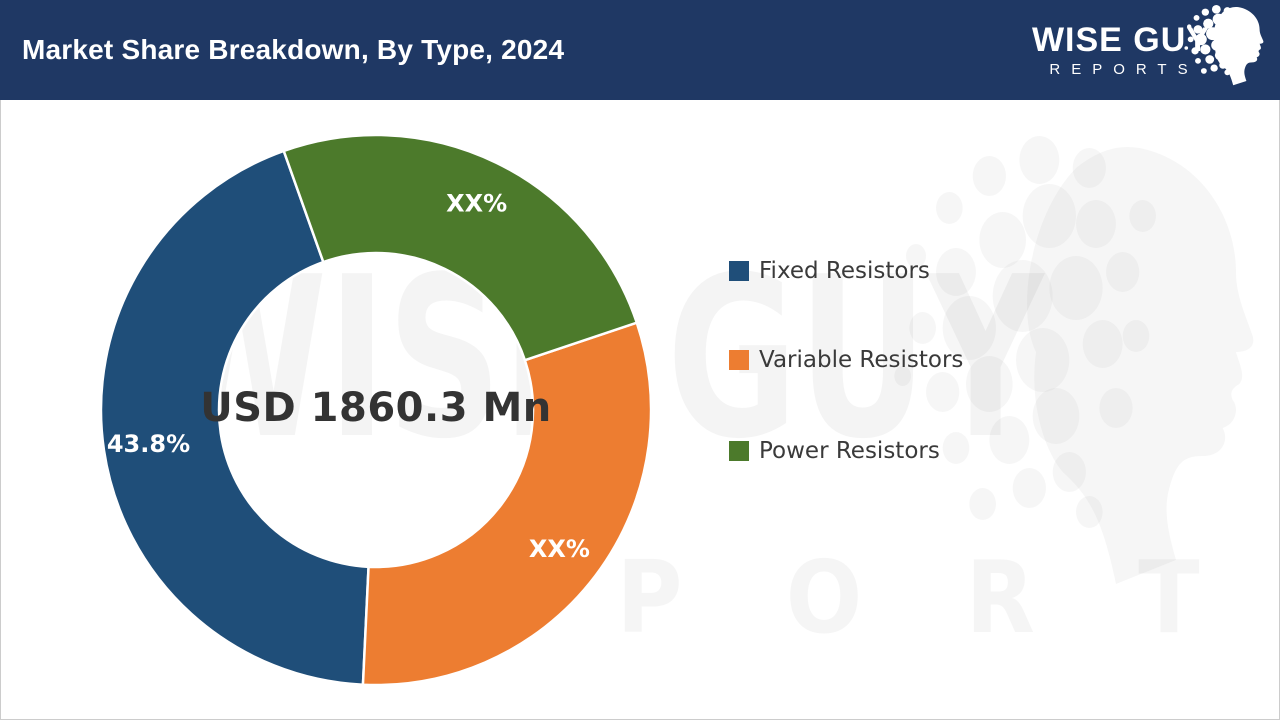 The height and width of the screenshot is (720, 1280). What do you see at coordinates (844, 271) in the screenshot?
I see `legend-label: Fixed Resistors` at bounding box center [844, 271].